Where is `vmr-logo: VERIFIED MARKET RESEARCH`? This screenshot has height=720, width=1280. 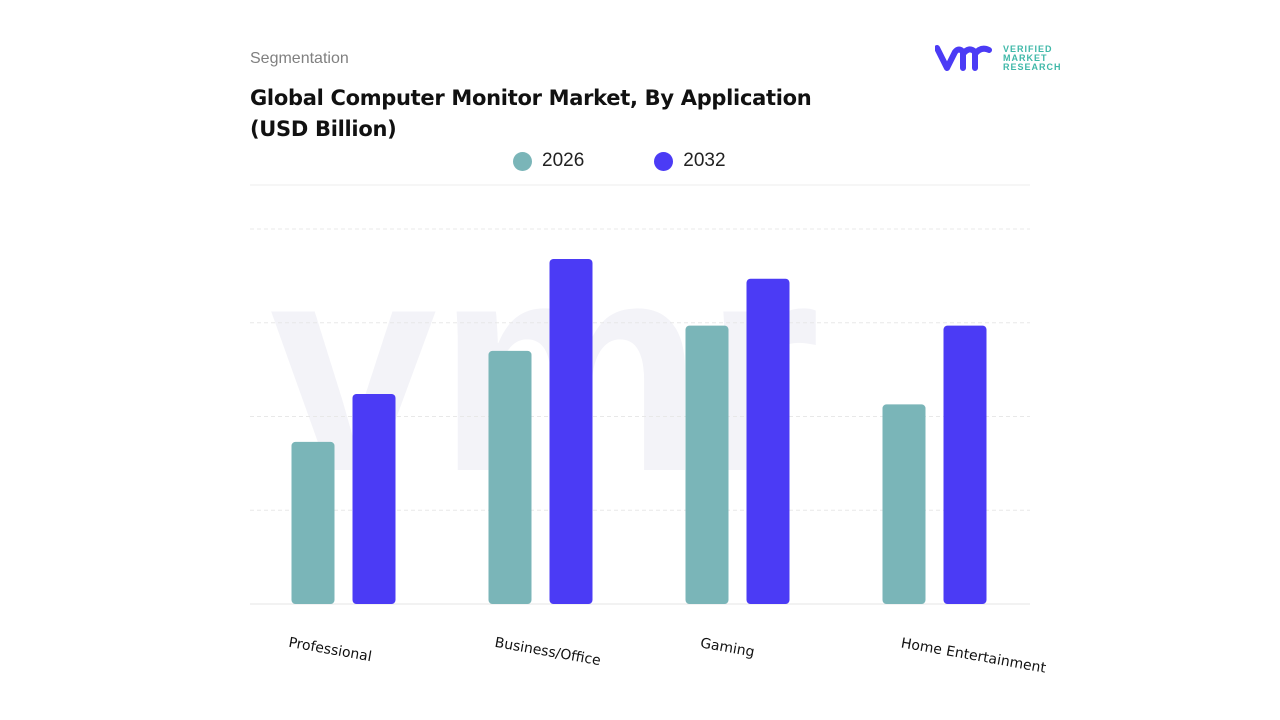
vmr-logo: VERIFIED MARKET RESEARCH is located at coordinates (998, 58).